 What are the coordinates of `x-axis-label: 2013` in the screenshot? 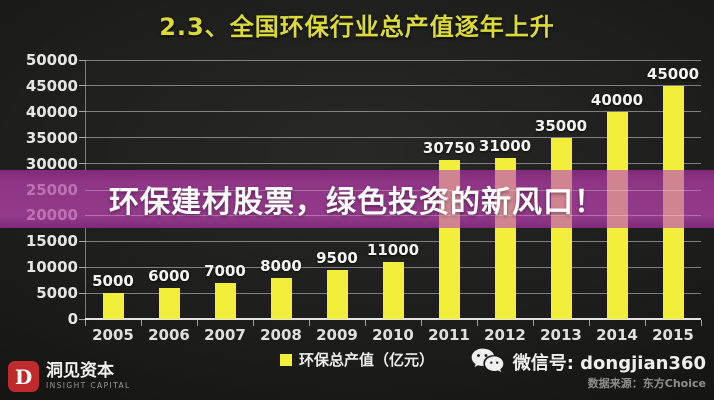 It's located at (561, 335).